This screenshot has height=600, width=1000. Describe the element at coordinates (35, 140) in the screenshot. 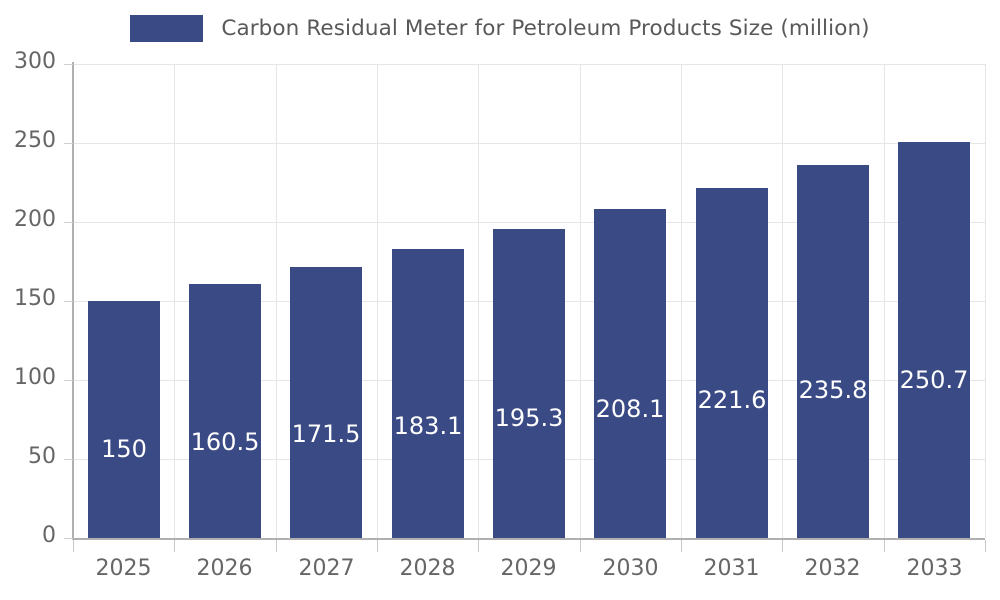

I see `y-axis-label-250: 250` at that location.